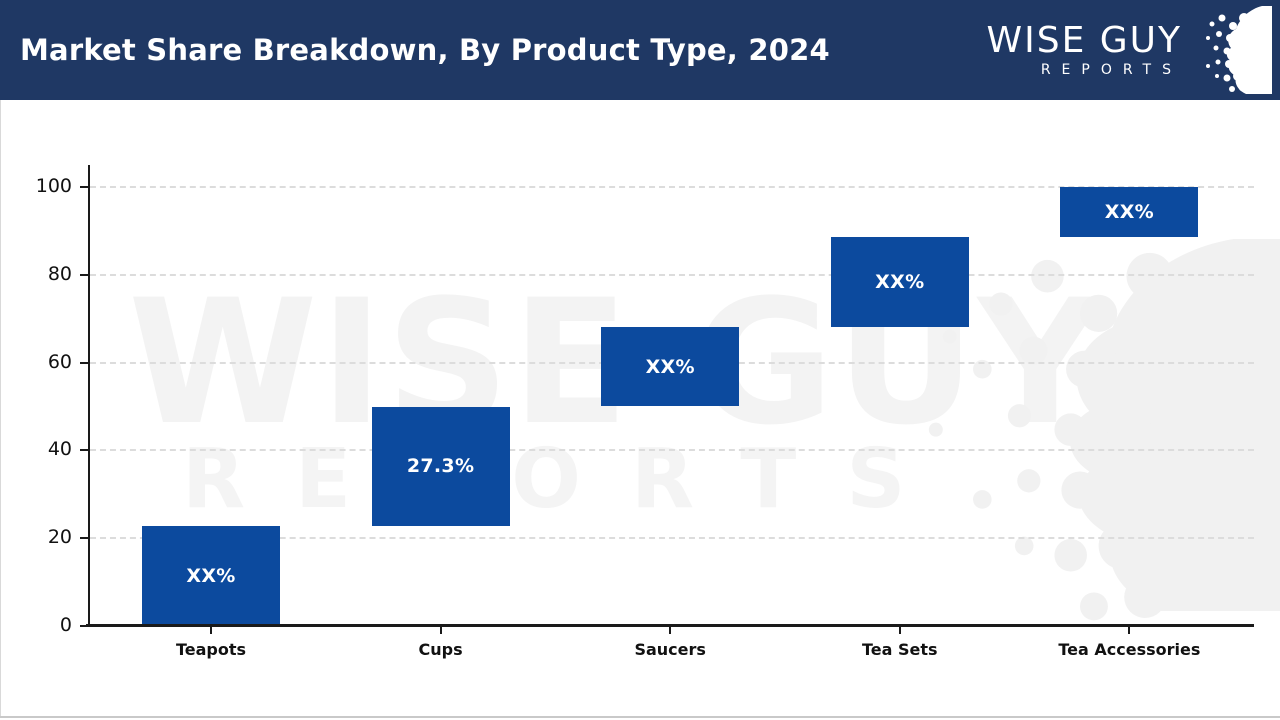  I want to click on y-tick-label: 60, so click(59, 361).